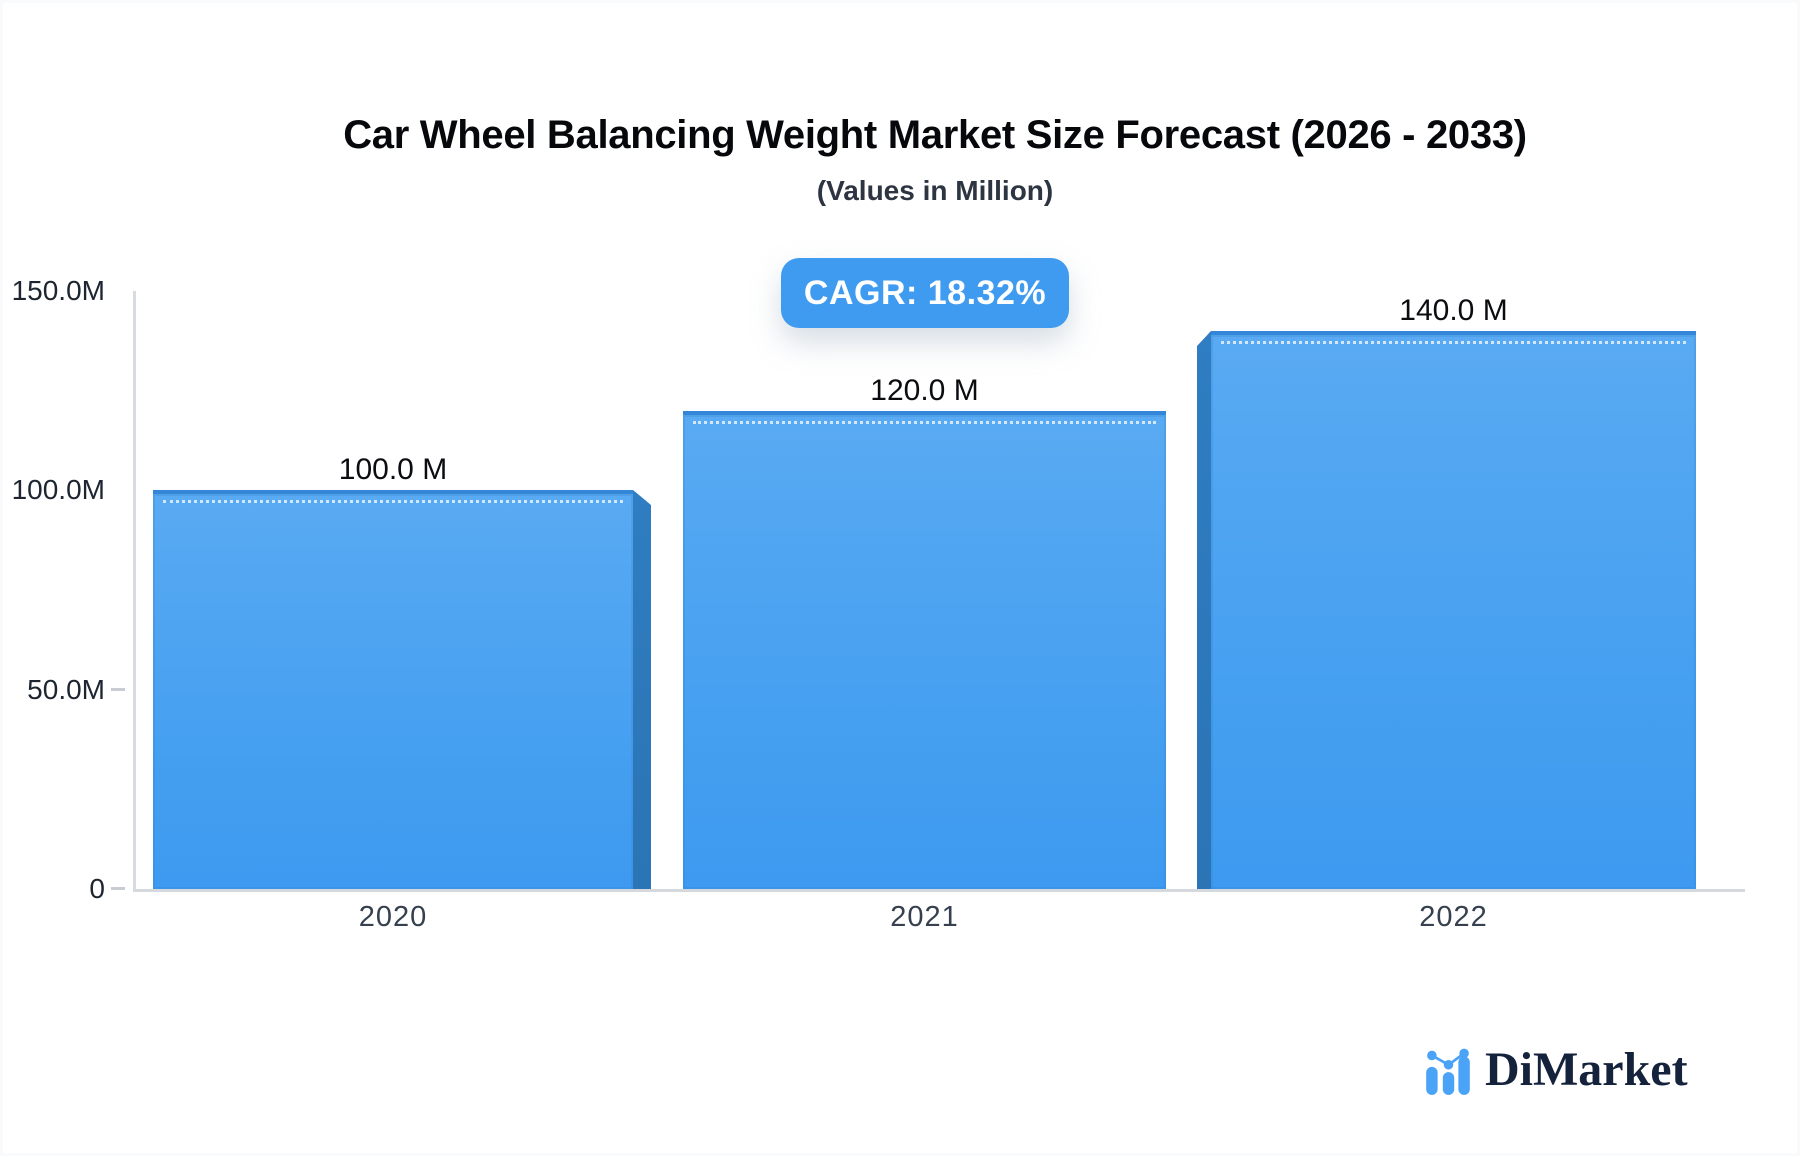 The width and height of the screenshot is (1800, 1156). I want to click on x-axis-baseline, so click(939, 890).